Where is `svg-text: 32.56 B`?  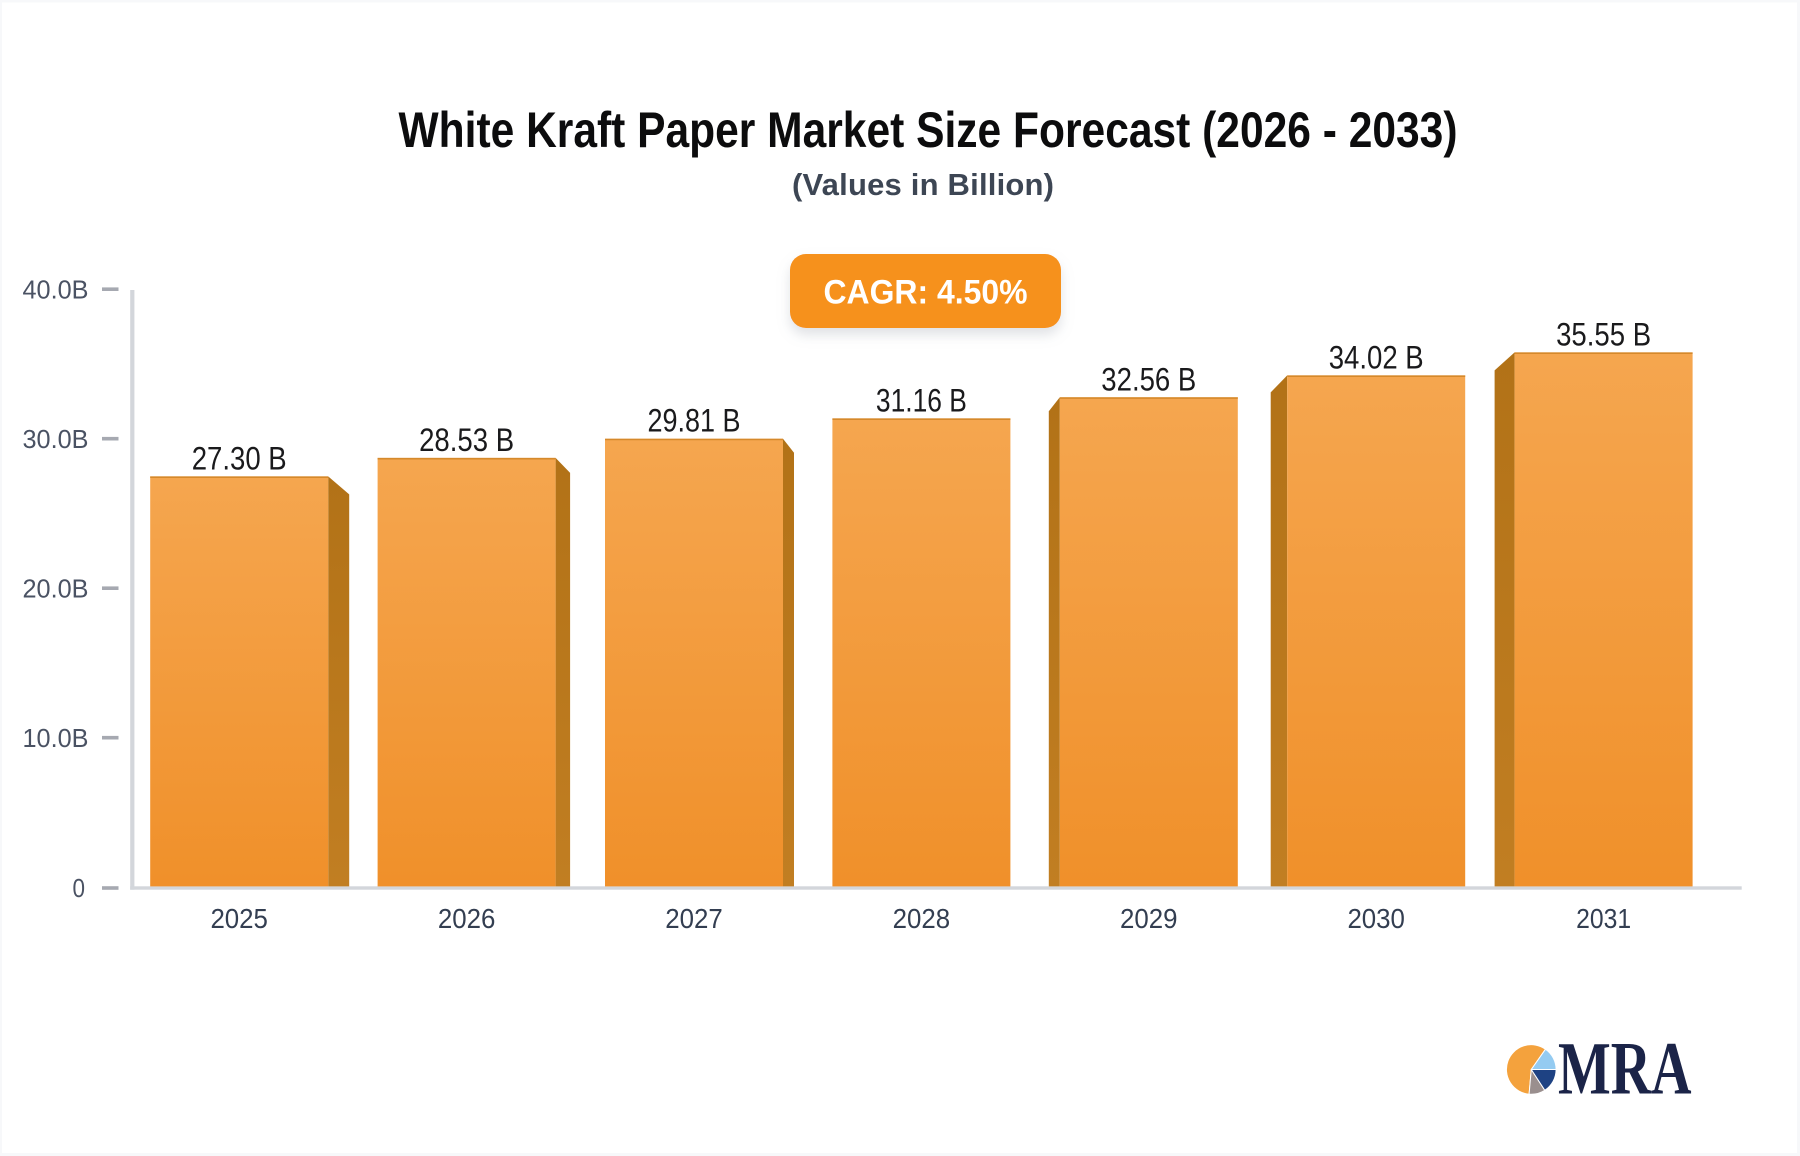
svg-text: 32.56 B is located at coordinates (1148, 379).